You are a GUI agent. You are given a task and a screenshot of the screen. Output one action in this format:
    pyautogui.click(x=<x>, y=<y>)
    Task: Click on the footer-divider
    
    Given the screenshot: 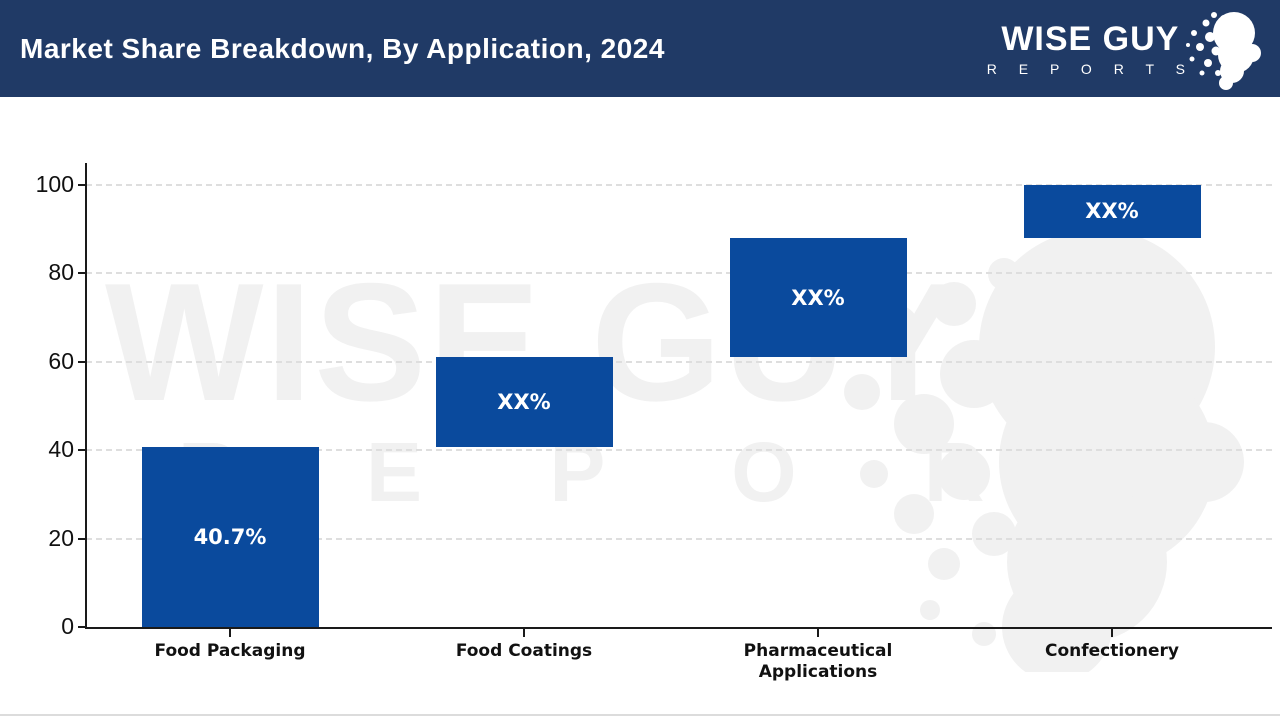 What is the action you would take?
    pyautogui.click(x=640, y=715)
    